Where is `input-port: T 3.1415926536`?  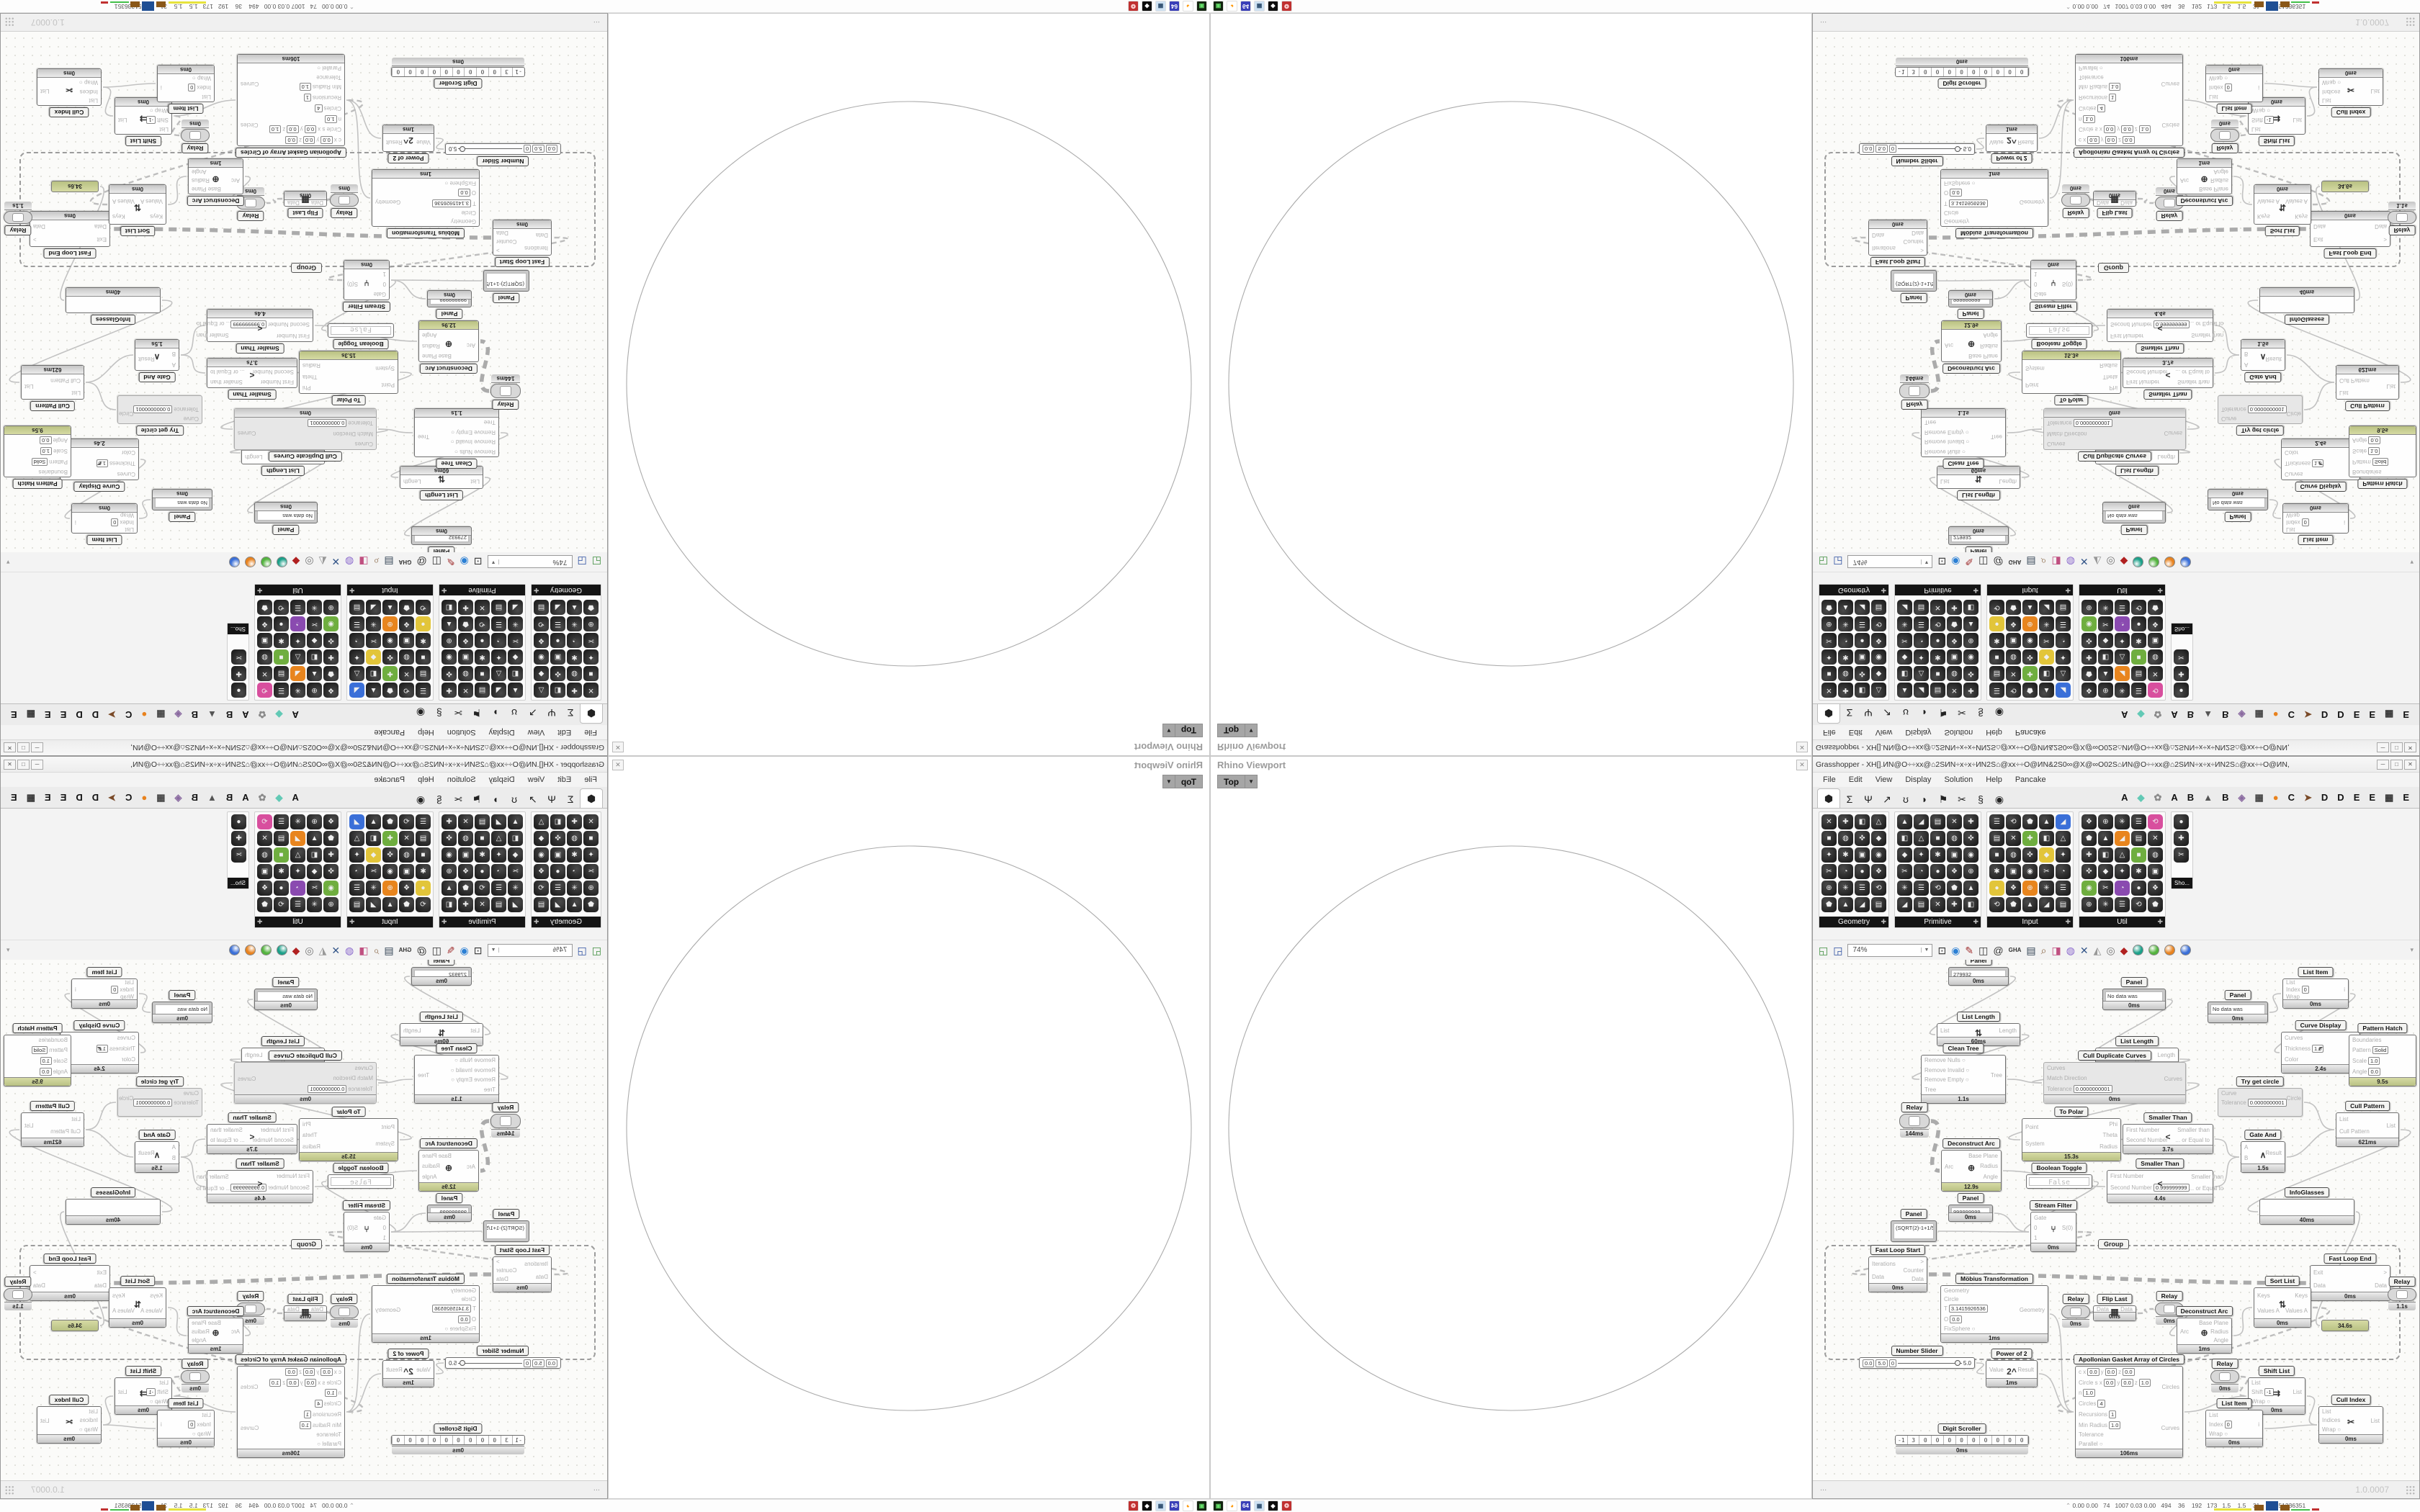
input-port: T 3.1415926536 is located at coordinates (454, 203).